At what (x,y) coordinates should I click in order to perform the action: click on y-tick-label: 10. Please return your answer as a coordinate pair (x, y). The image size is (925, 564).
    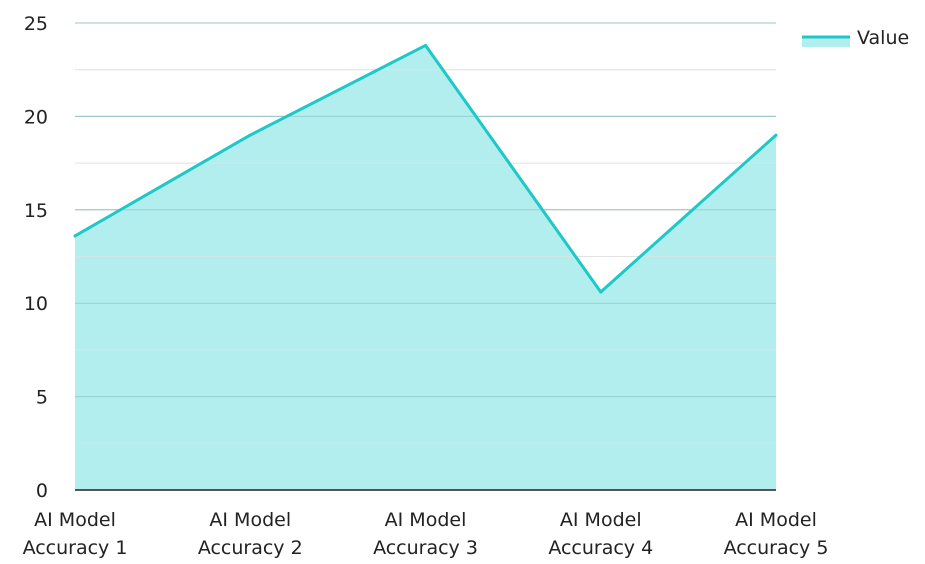
    Looking at the image, I should click on (36, 304).